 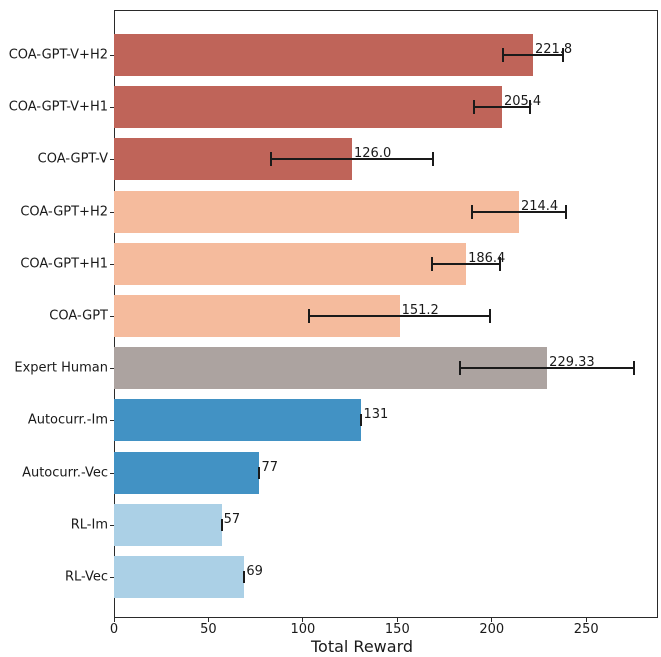 I want to click on x-tick-label: 250, so click(x=586, y=629).